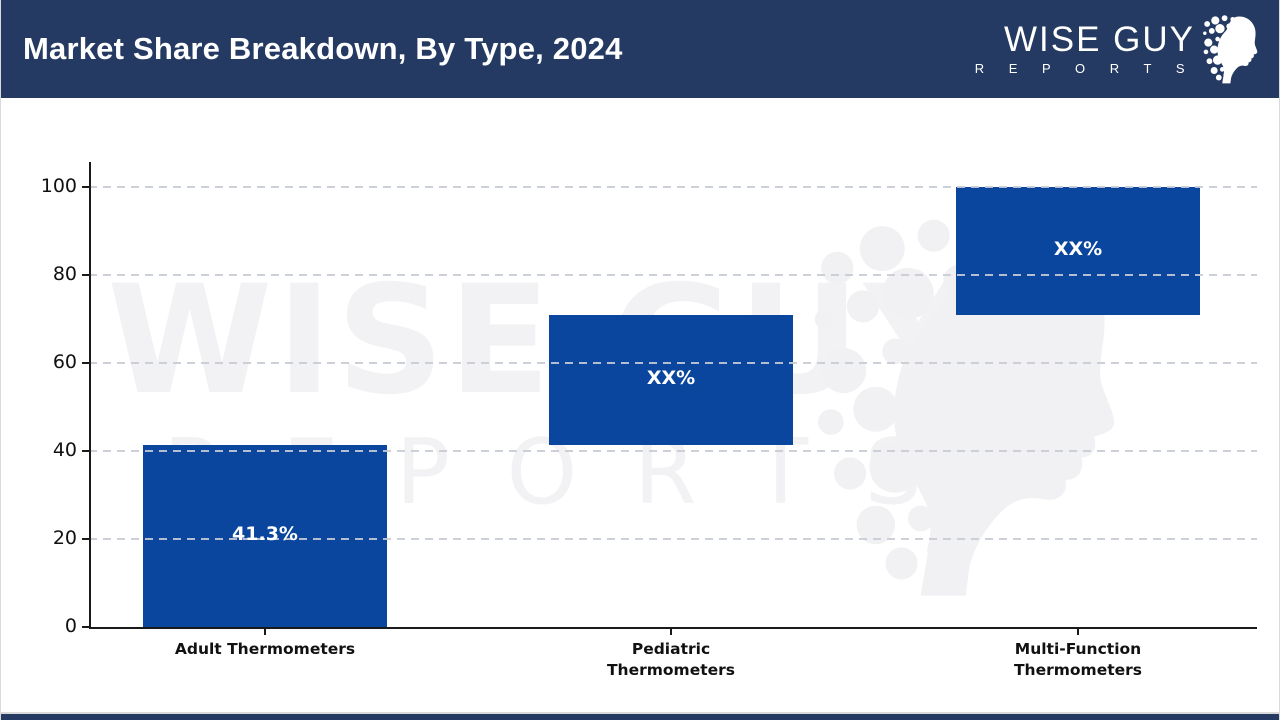 The height and width of the screenshot is (720, 1280). Describe the element at coordinates (323, 48) in the screenshot. I see `chart-title: Market Share Breakdown, By Type, 2024` at that location.